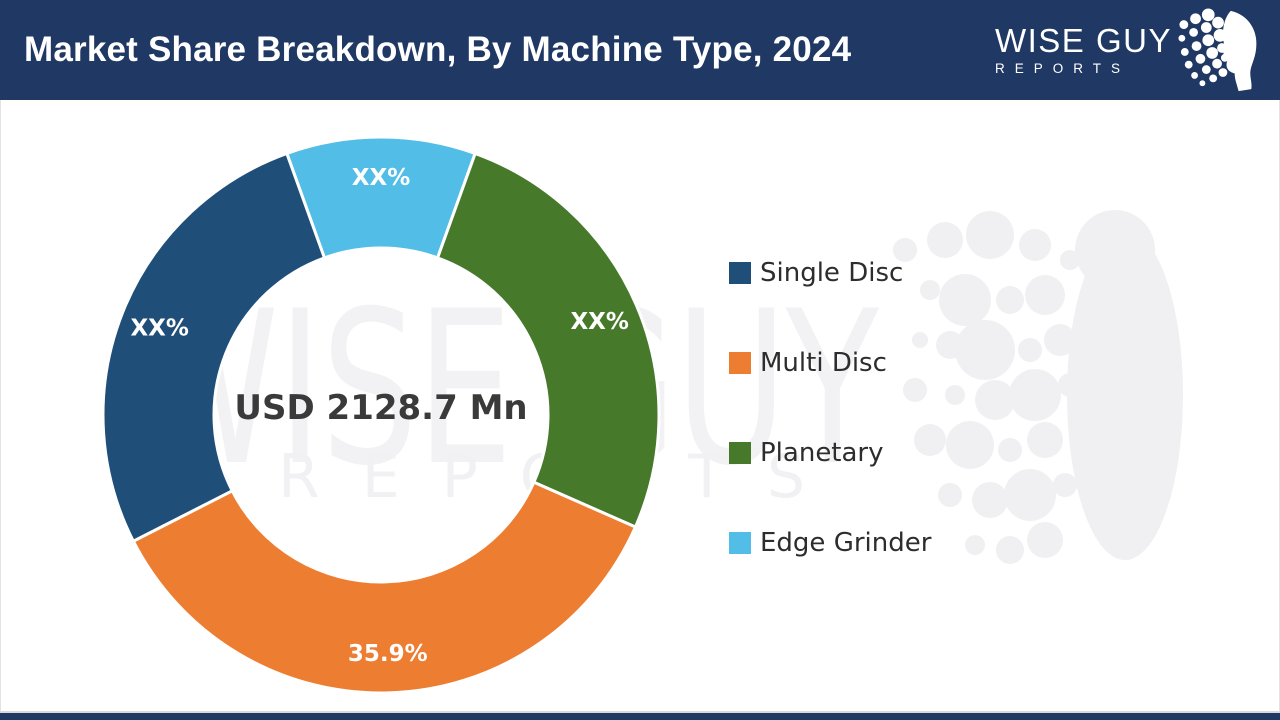 The width and height of the screenshot is (1280, 720). What do you see at coordinates (1062, 68) in the screenshot?
I see `logo-subtitle: REPORTS` at bounding box center [1062, 68].